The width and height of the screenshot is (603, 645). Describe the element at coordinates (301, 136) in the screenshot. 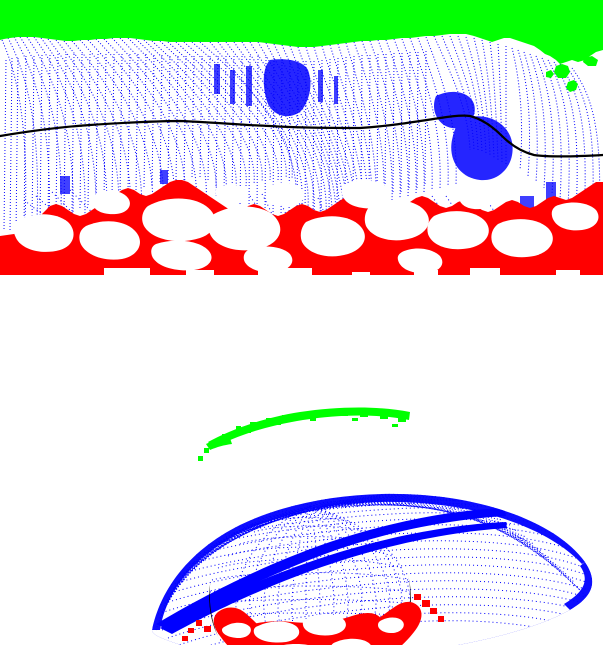

I see `tracer-curve` at that location.